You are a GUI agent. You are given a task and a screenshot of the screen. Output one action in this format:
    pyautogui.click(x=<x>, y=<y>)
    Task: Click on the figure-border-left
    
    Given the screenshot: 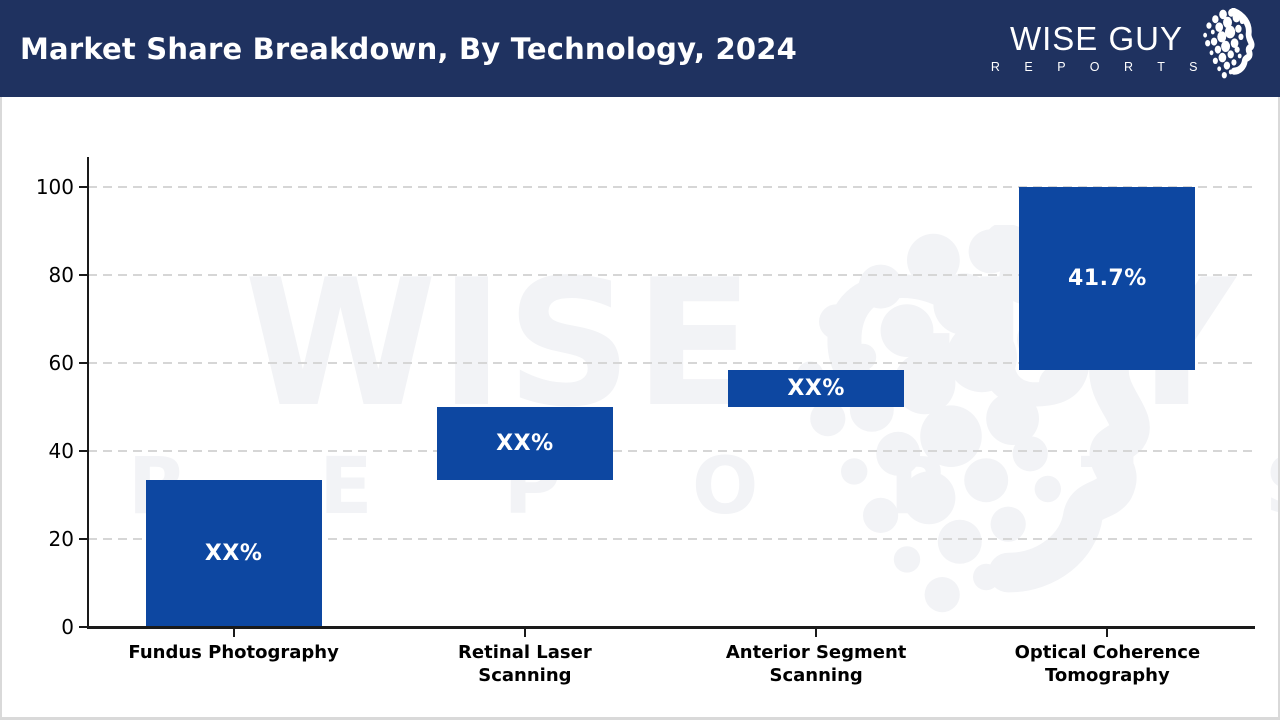 What is the action you would take?
    pyautogui.click(x=1, y=408)
    